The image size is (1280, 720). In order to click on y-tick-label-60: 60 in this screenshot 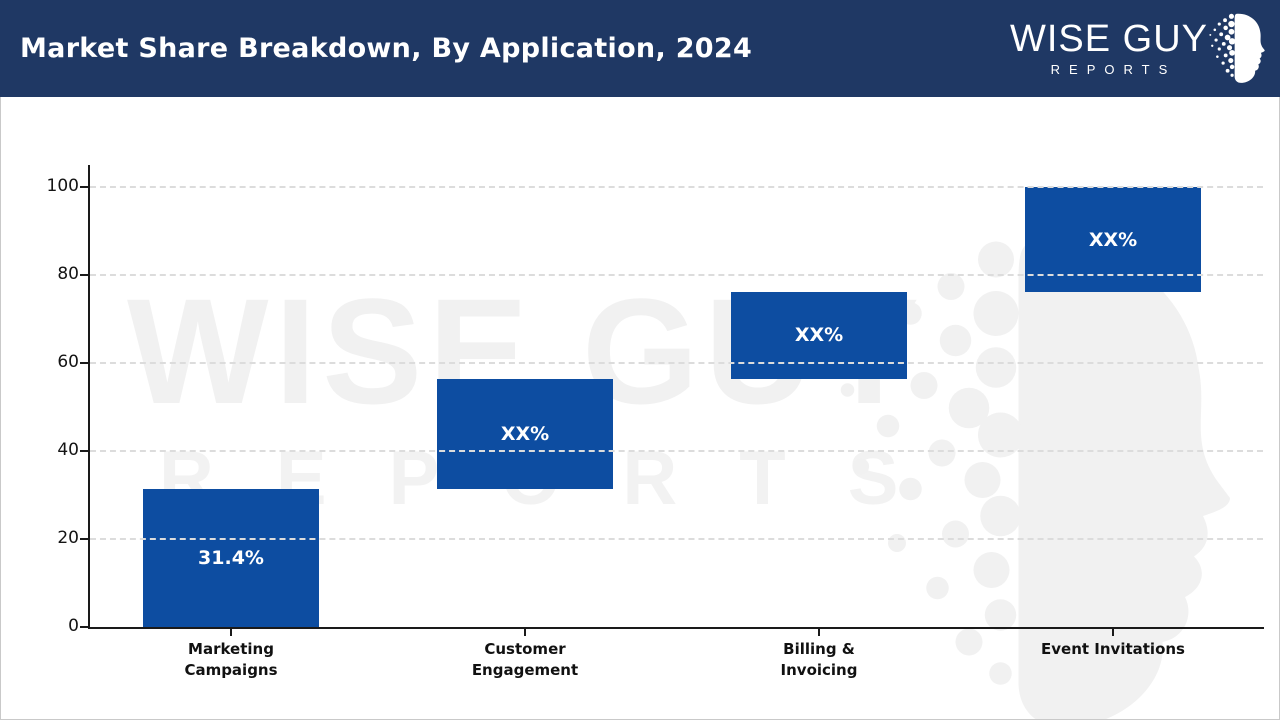, I will do `click(68, 362)`.